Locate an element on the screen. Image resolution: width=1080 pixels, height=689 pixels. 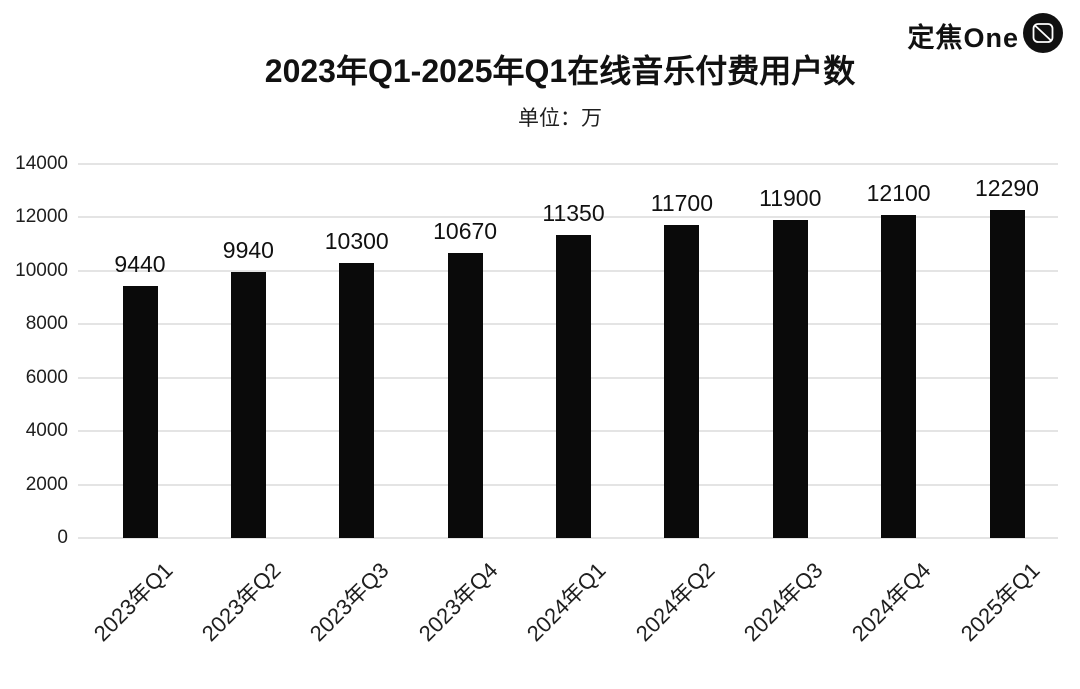
x-axis-label: 2025年Q1 is located at coordinates (1000, 602).